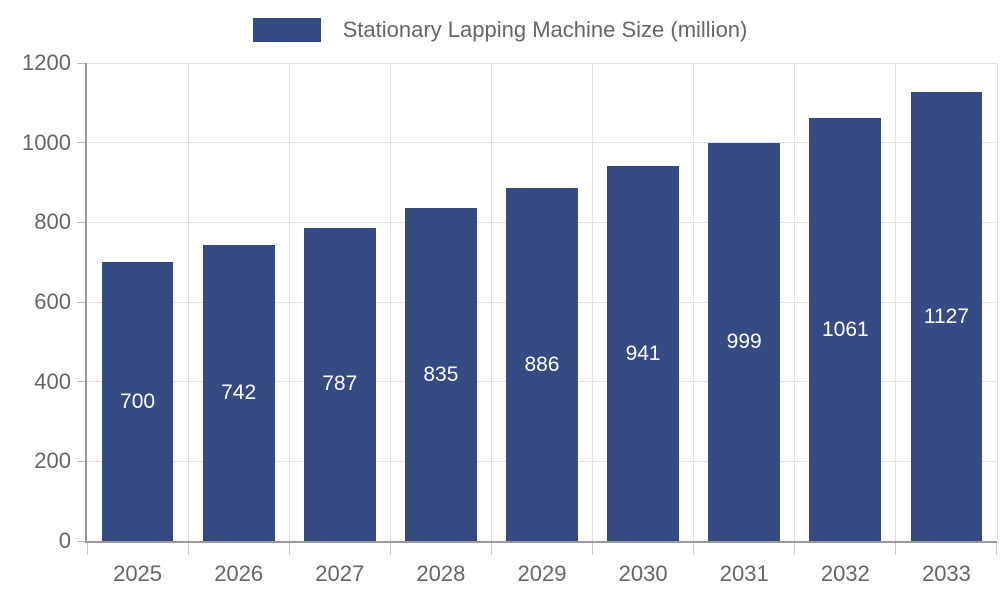  I want to click on y-axis-label: 600, so click(52, 301).